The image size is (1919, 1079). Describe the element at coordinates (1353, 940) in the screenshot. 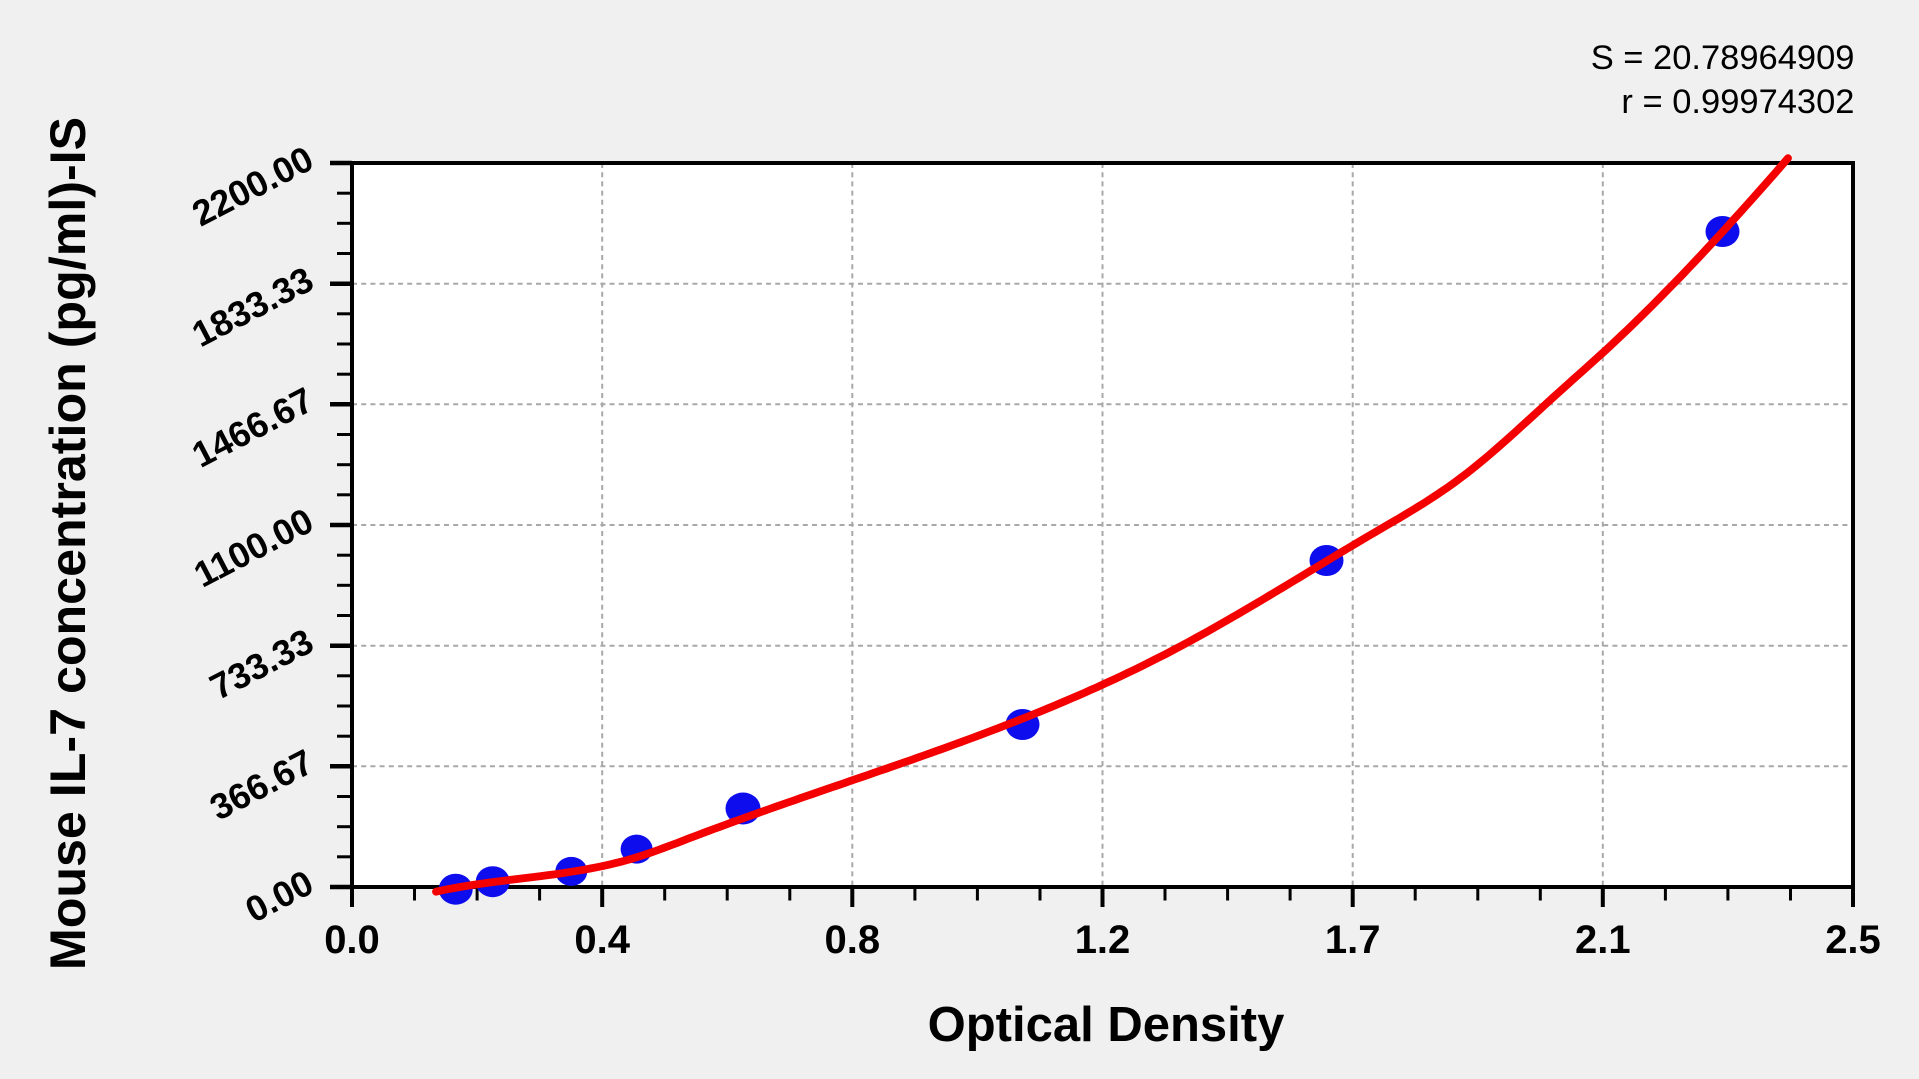

I see `svg-text: 1.7` at that location.